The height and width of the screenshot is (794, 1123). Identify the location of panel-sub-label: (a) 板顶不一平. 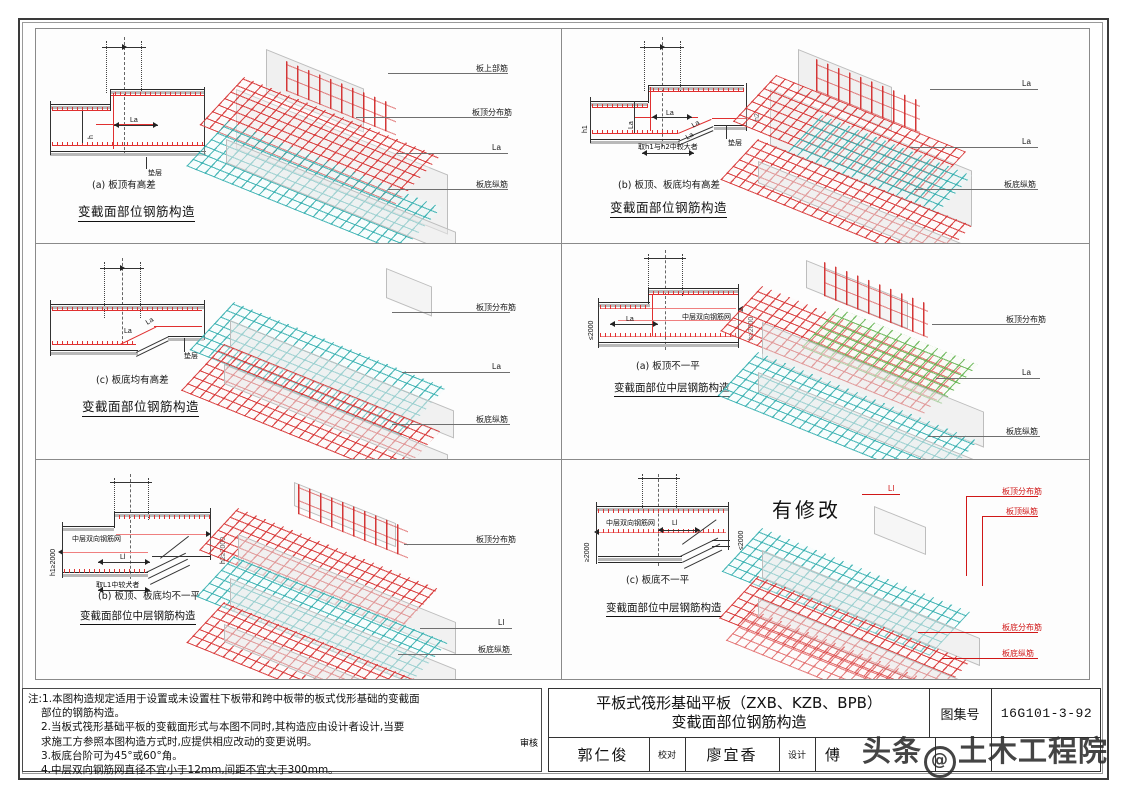
(668, 366).